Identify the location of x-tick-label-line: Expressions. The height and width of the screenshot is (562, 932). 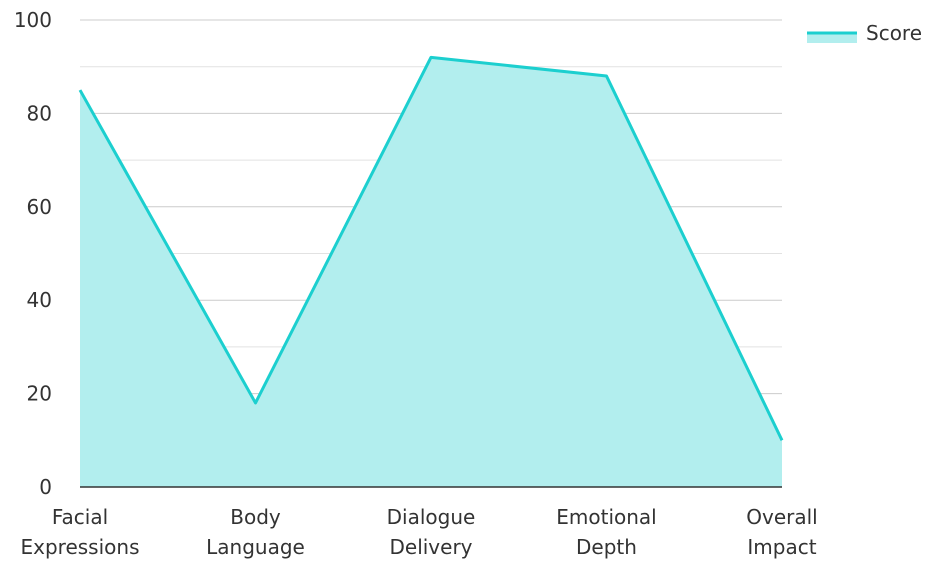
(80, 547).